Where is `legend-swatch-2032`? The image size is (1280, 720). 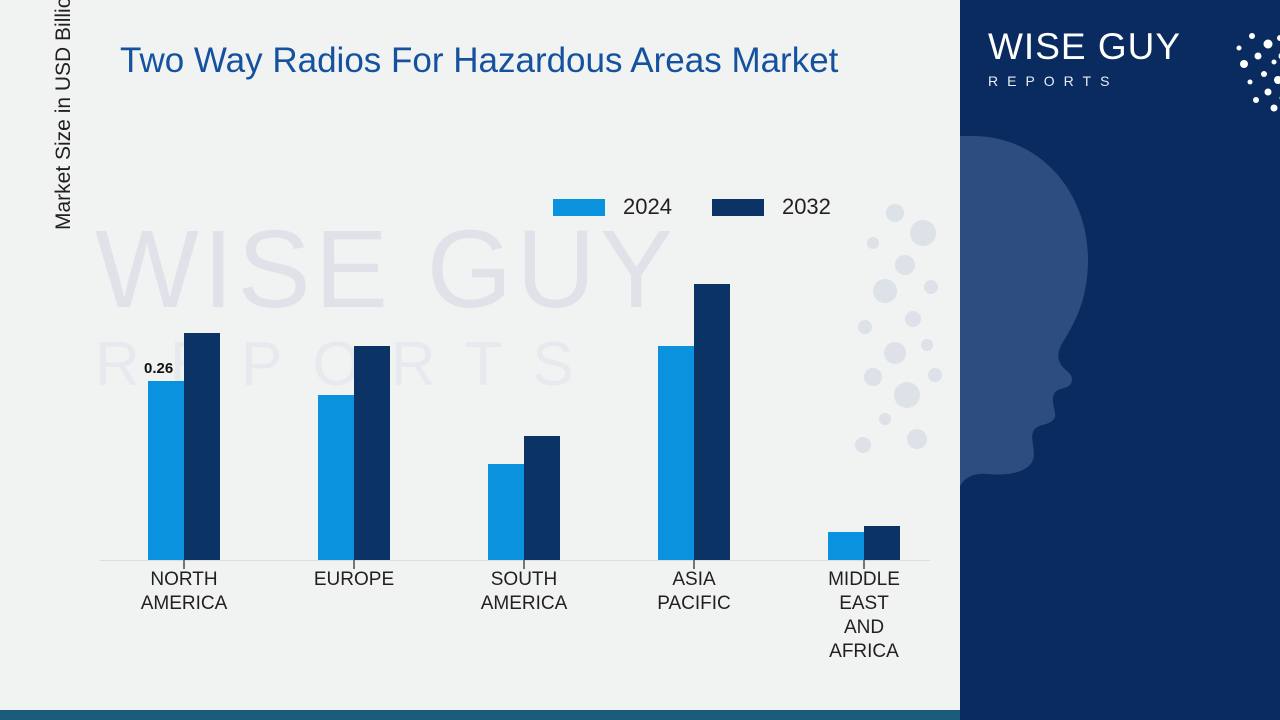 legend-swatch-2032 is located at coordinates (737, 207).